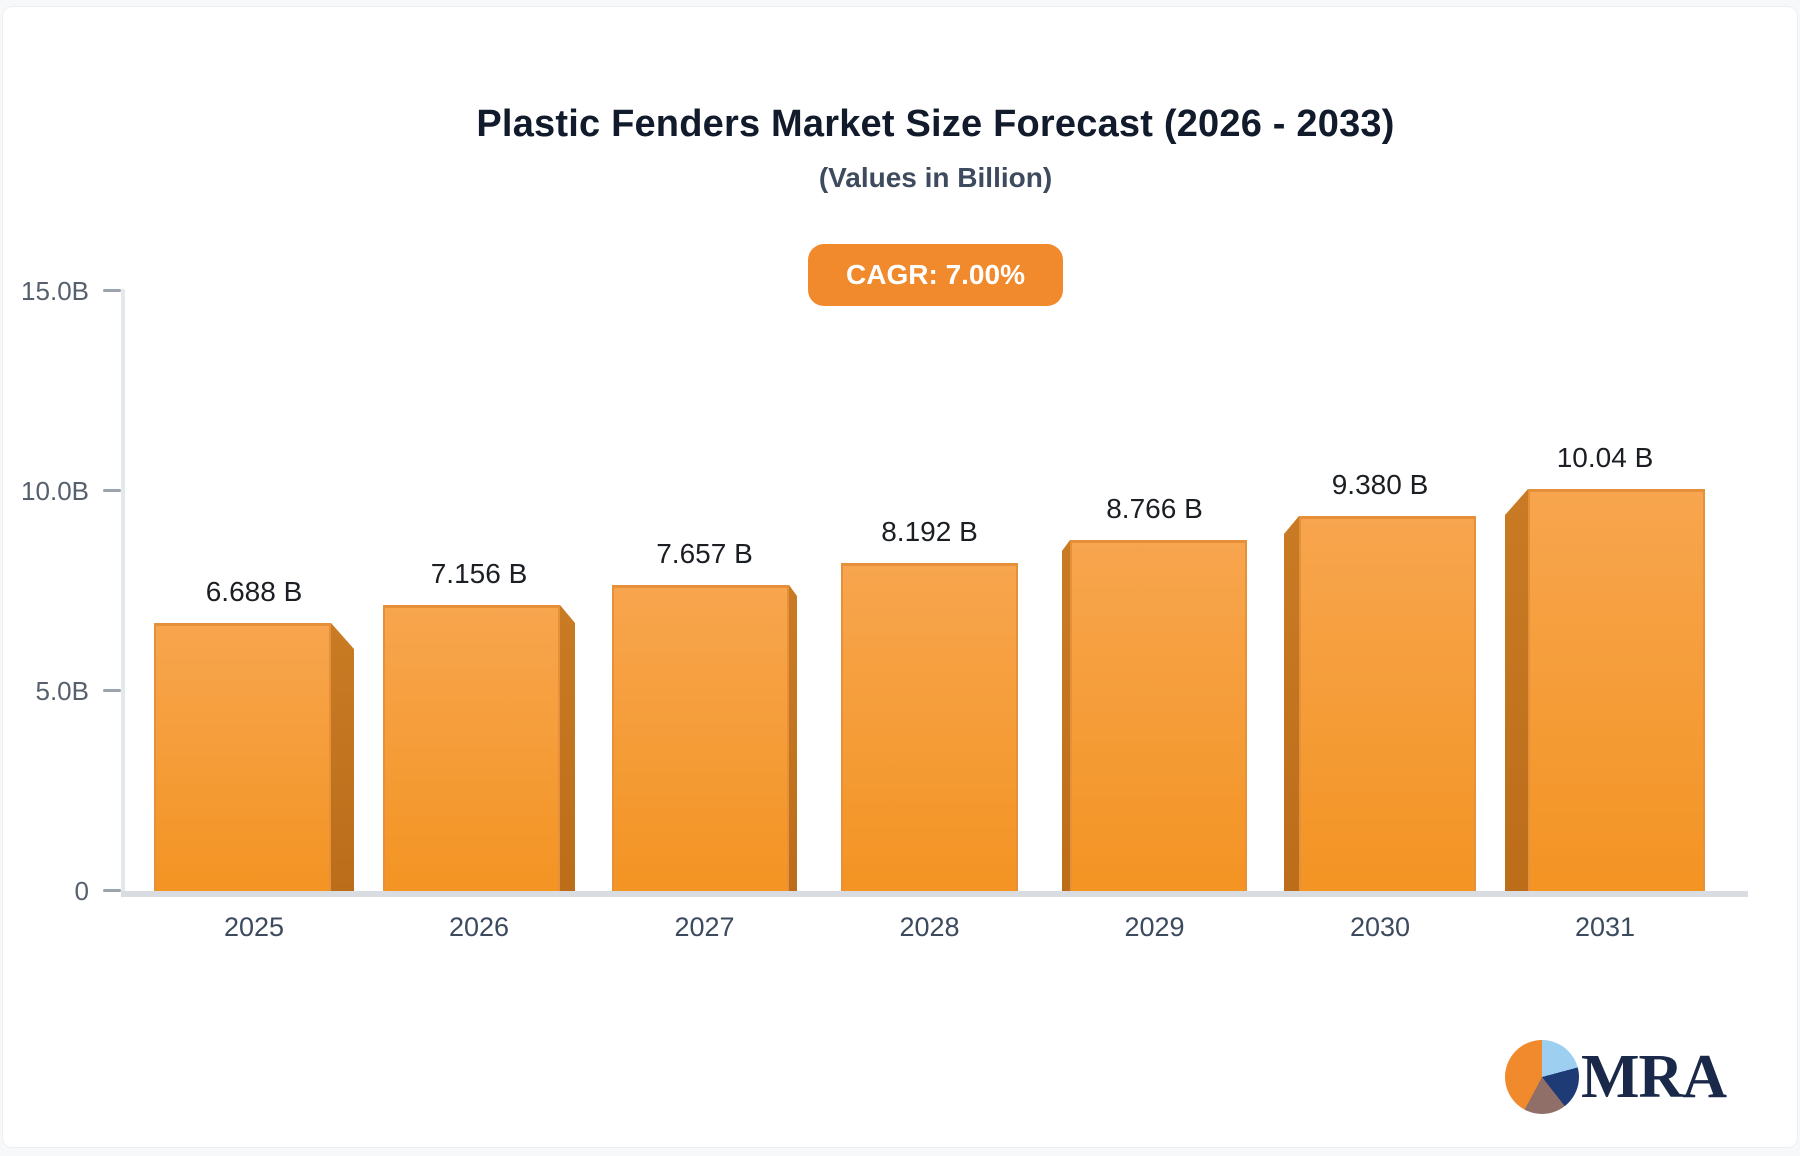  I want to click on x-axis-label: 2031, so click(1605, 927).